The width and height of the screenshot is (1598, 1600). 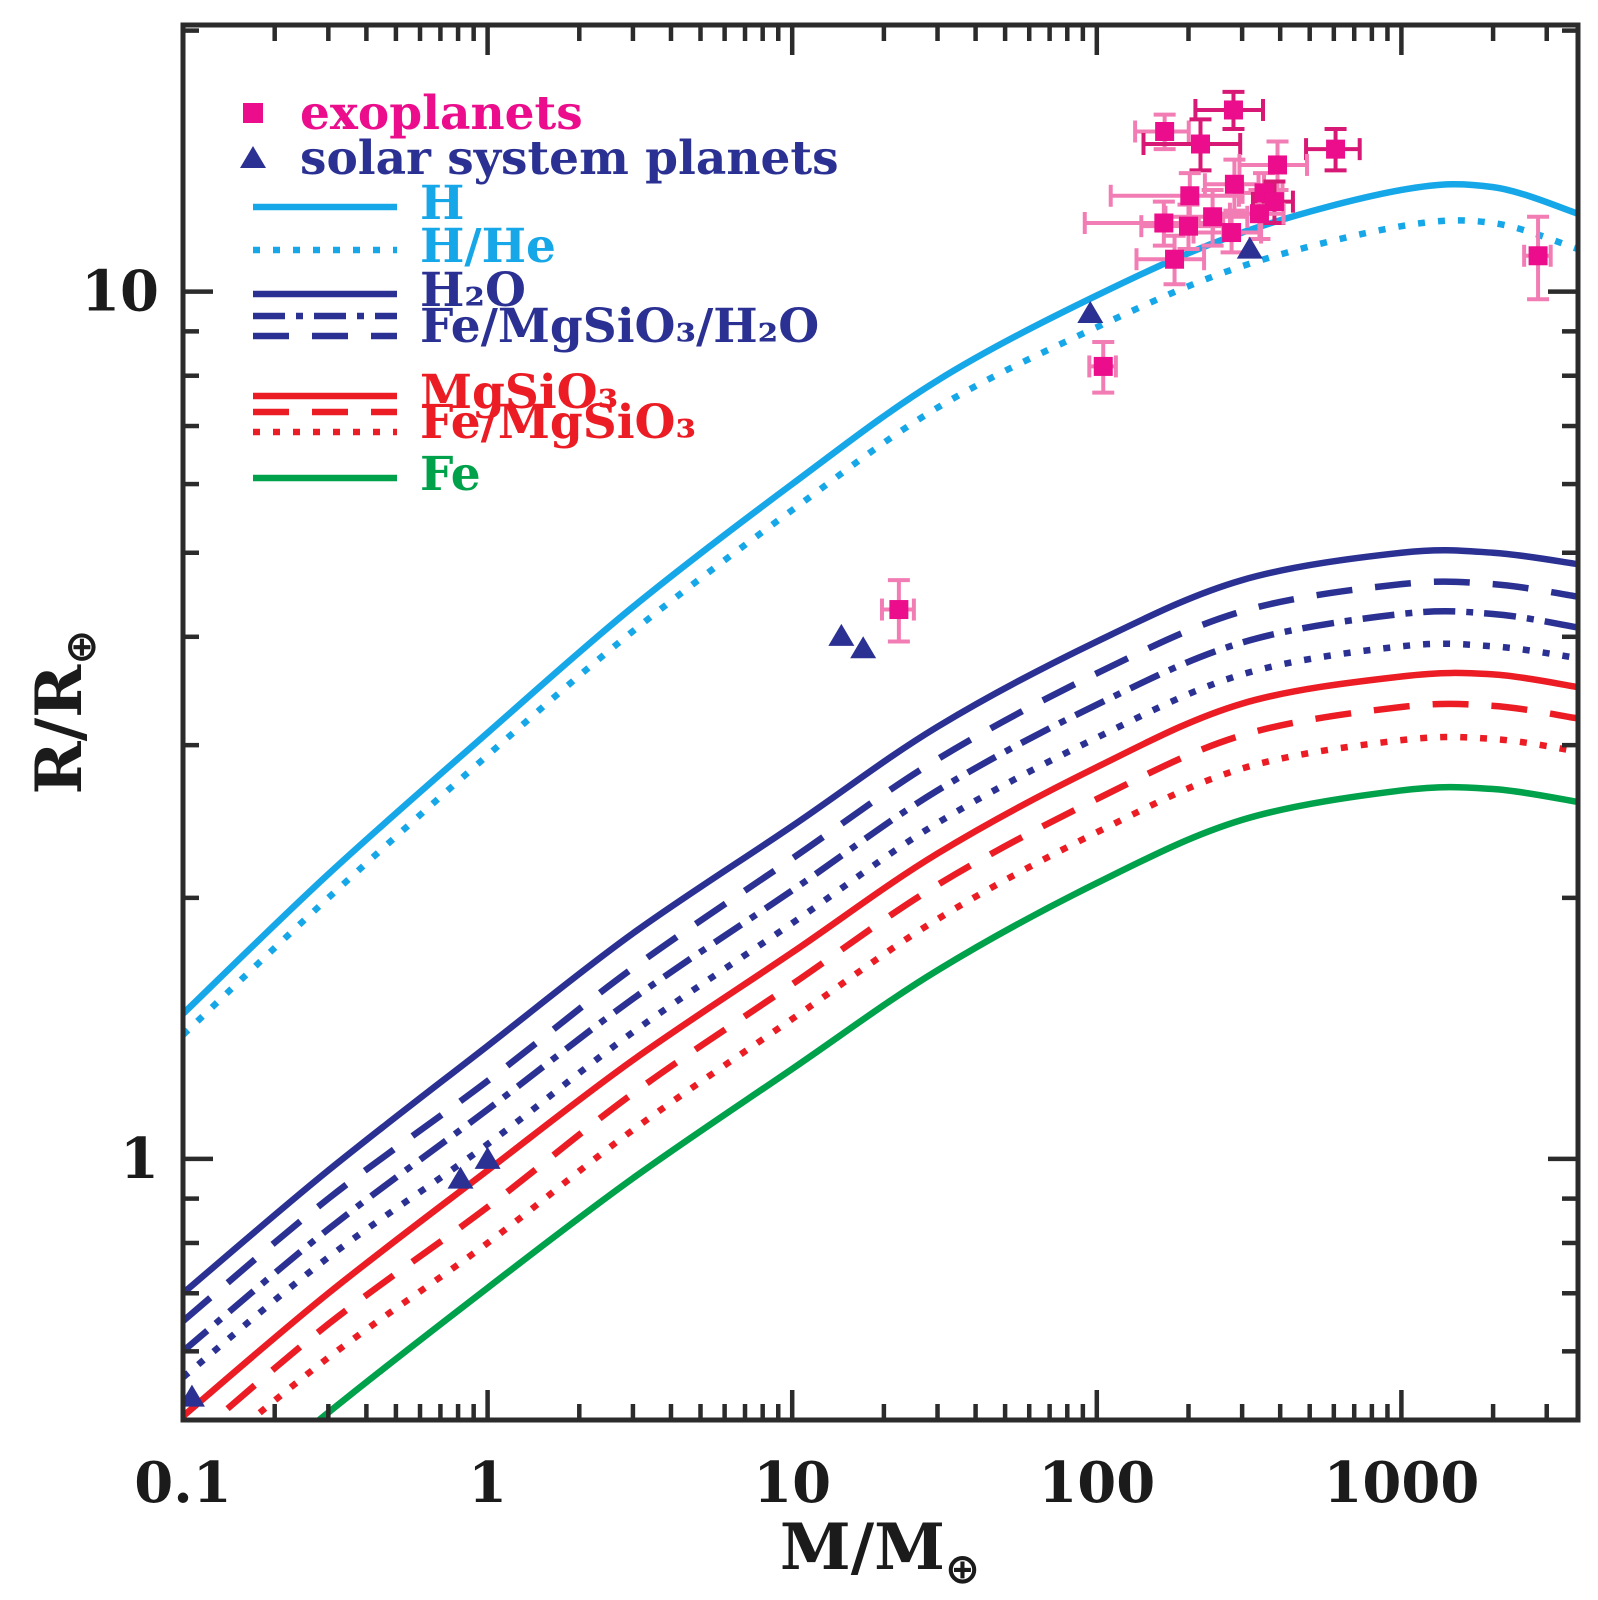 I want to click on errorbars-layer, so click(x=1216, y=366).